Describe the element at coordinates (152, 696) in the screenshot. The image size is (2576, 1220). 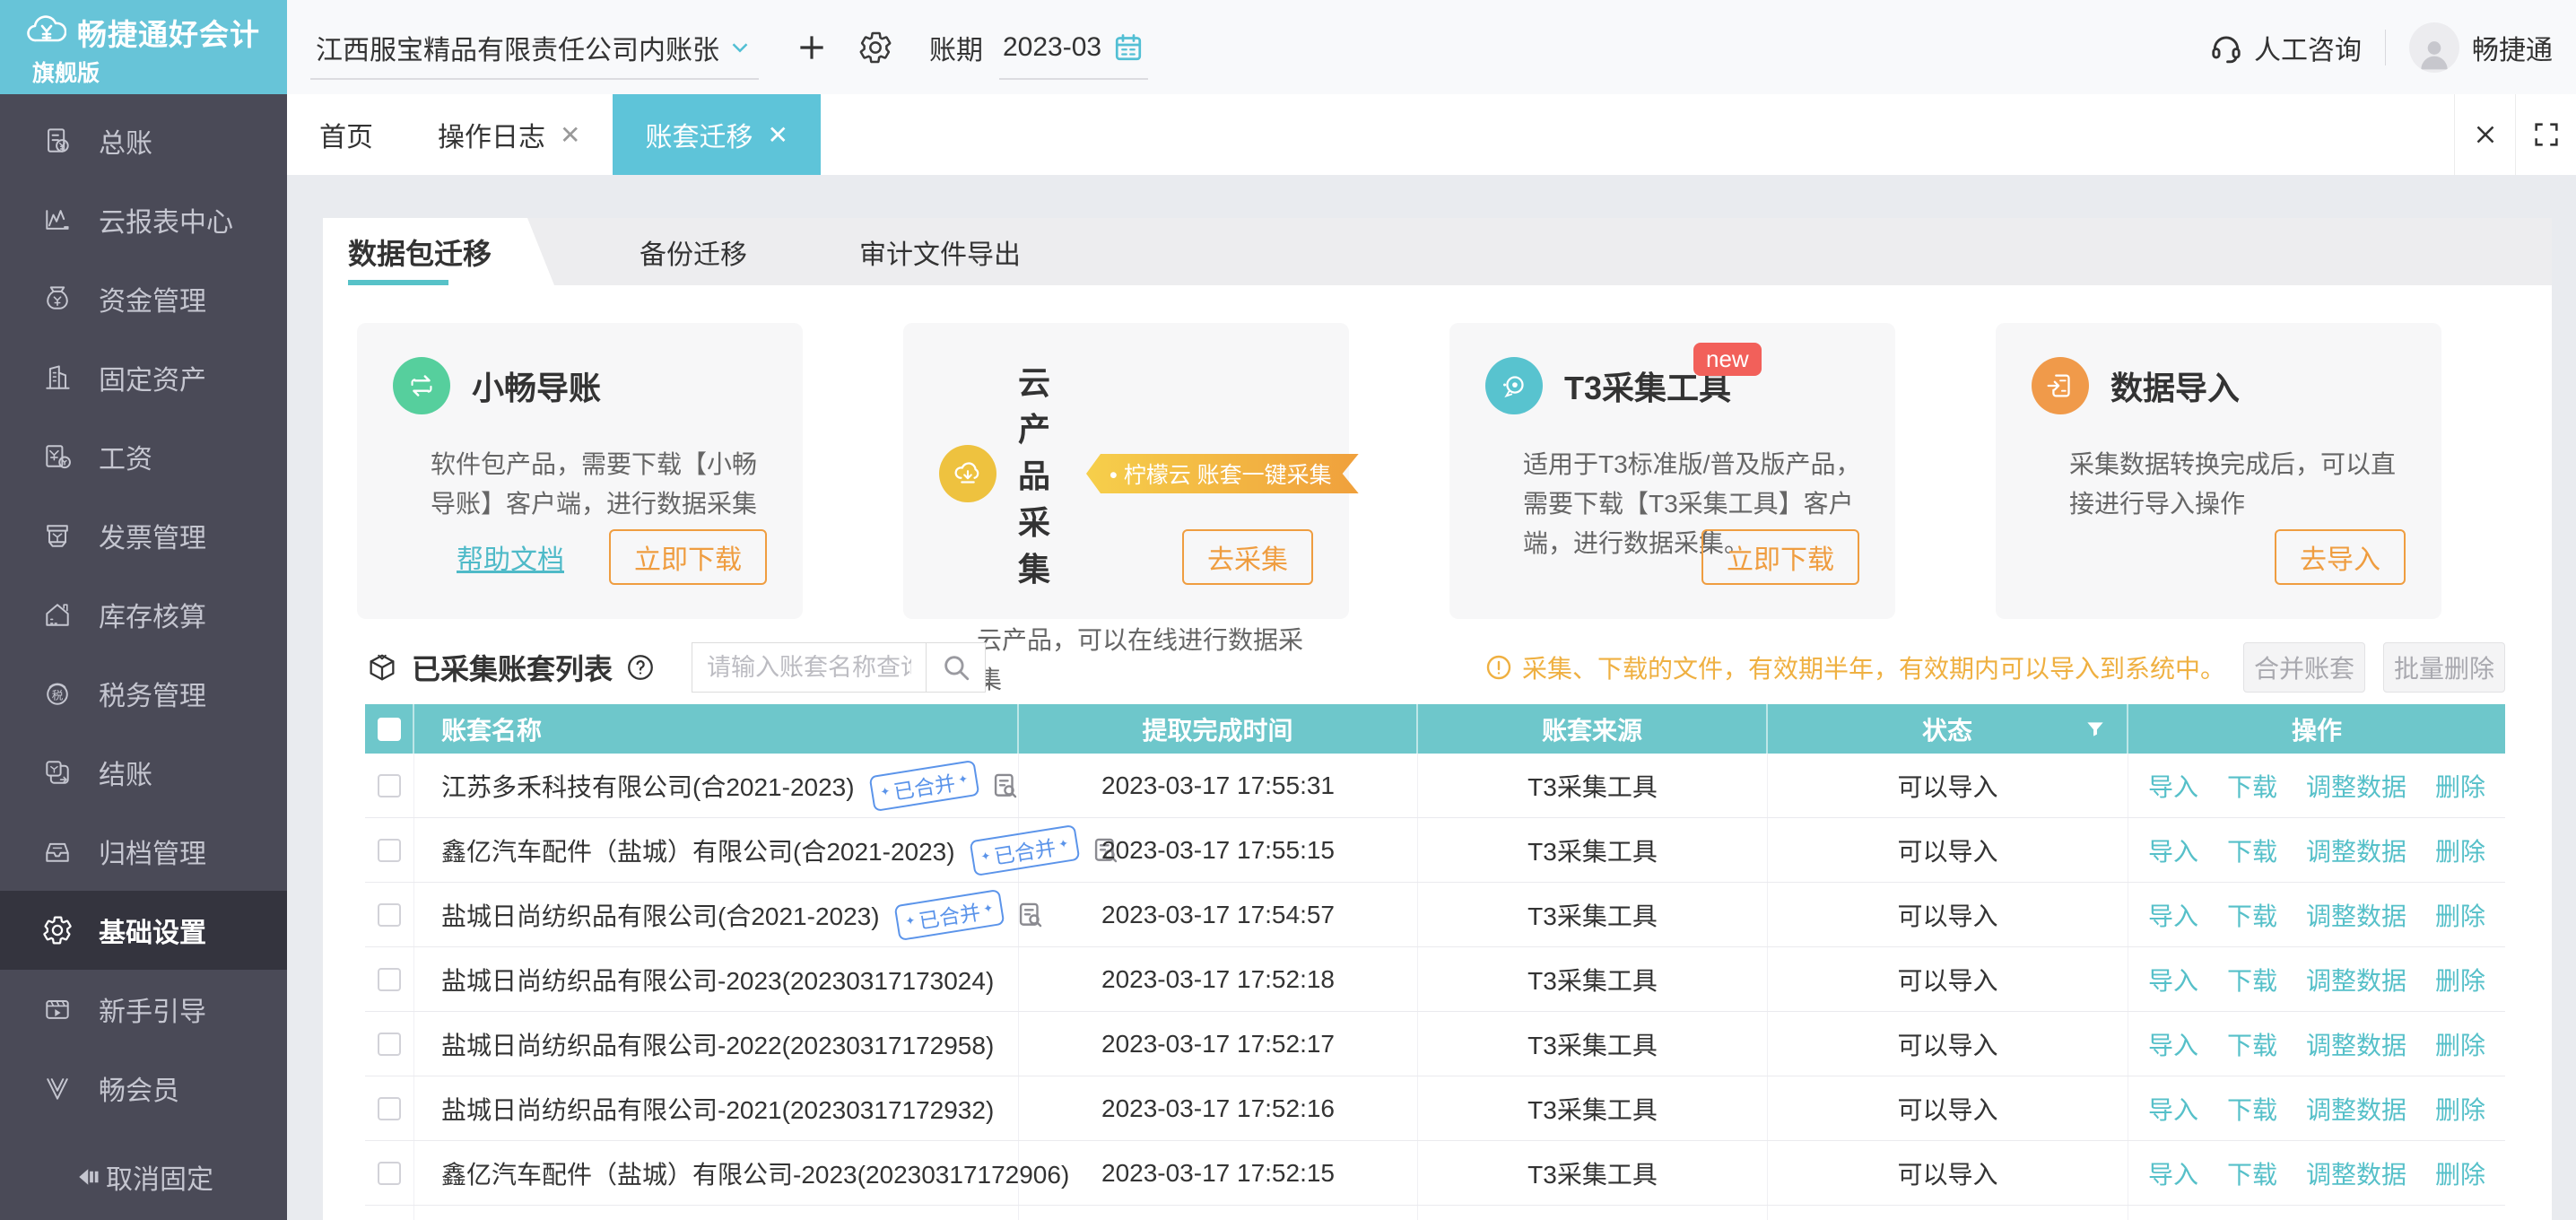
I see `sidebar-item-label: 税务管理` at that location.